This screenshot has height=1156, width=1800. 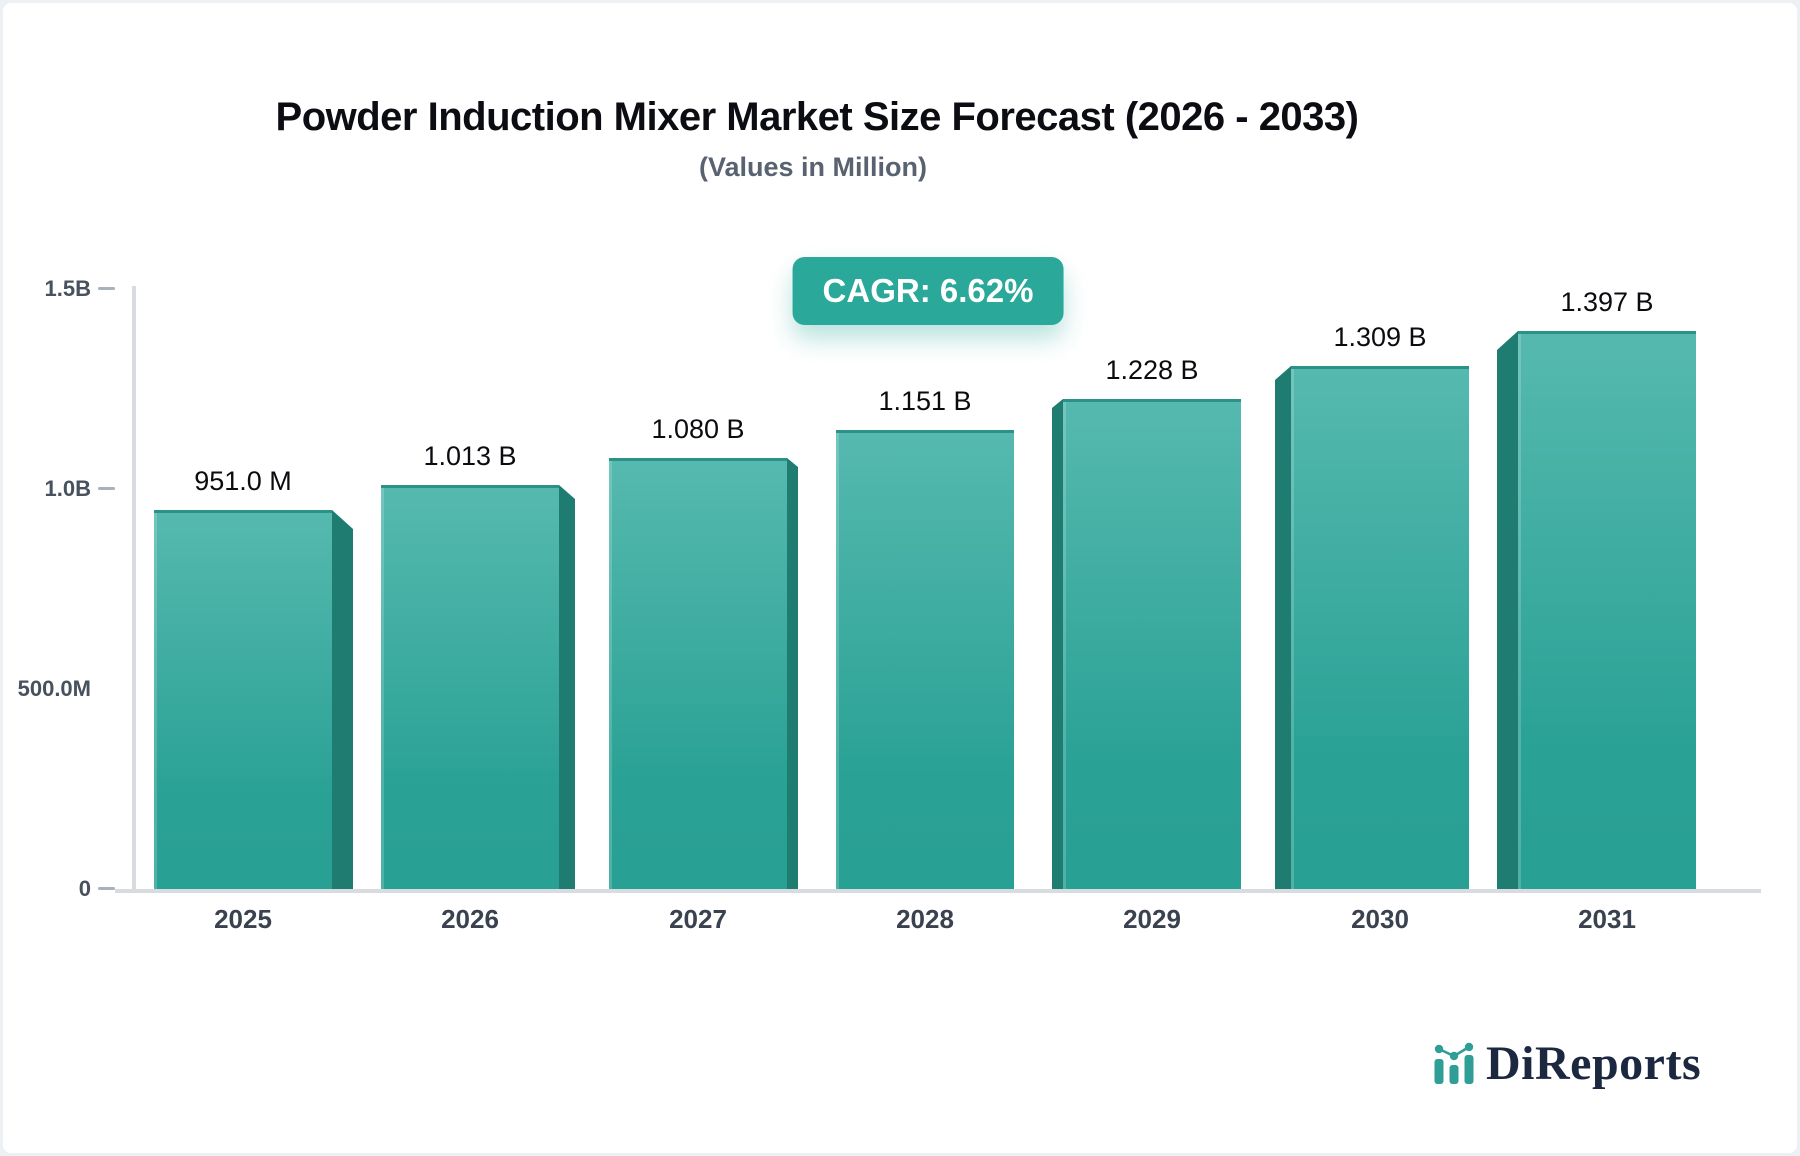 What do you see at coordinates (1607, 302) in the screenshot?
I see `bar-2031-value-label: 1.397 B` at bounding box center [1607, 302].